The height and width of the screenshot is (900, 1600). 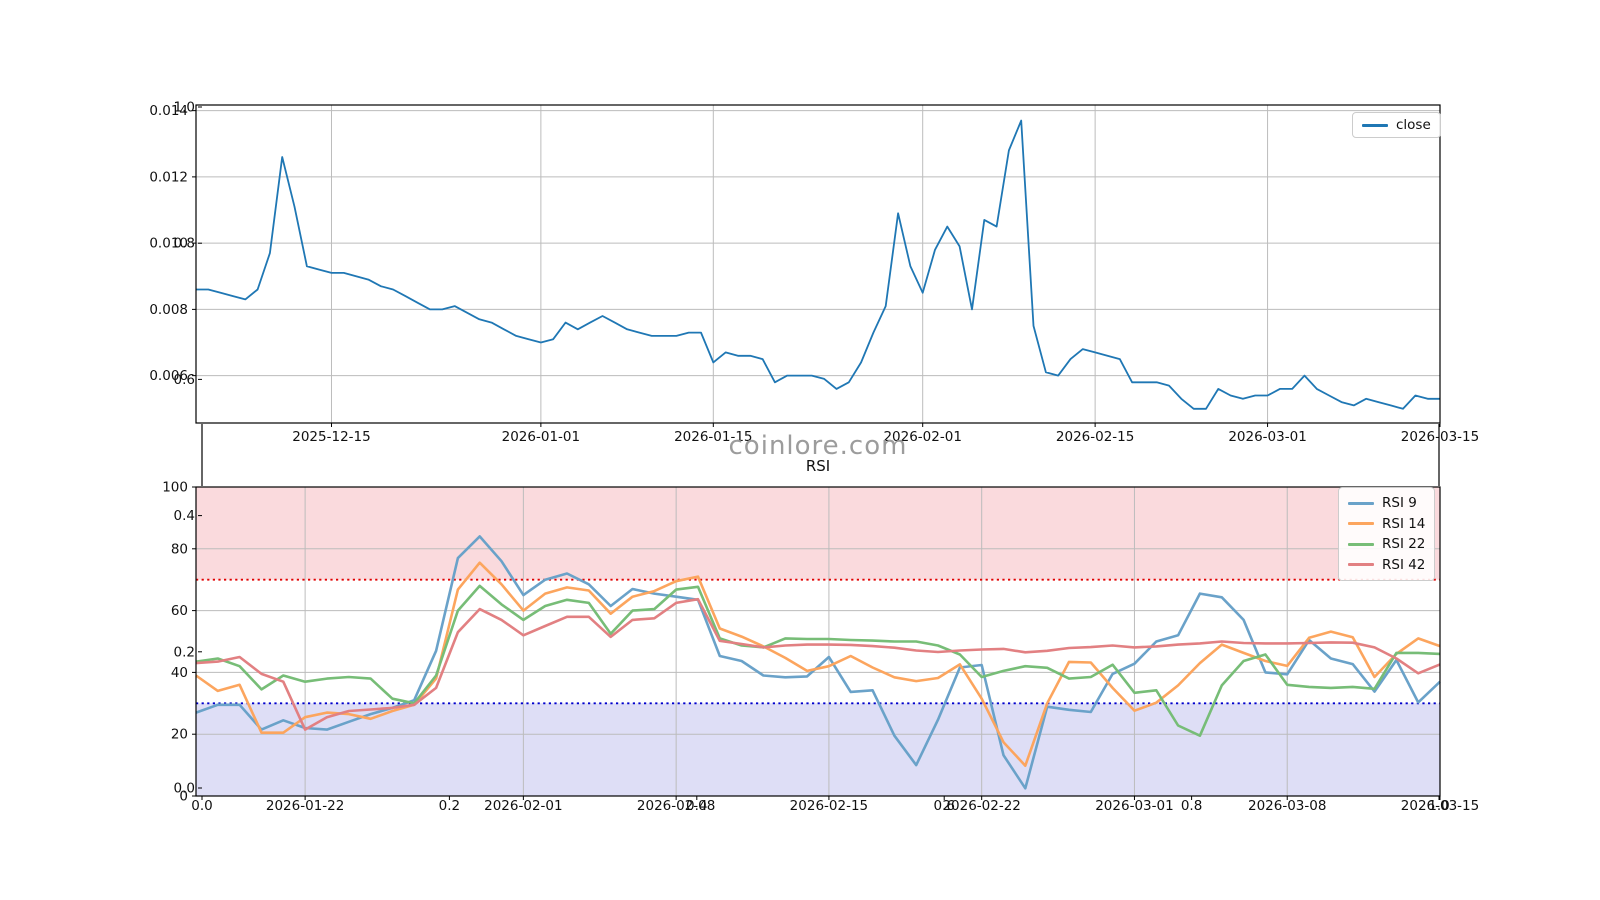 I want to click on x-tick-label: 2026-01-15, so click(x=713, y=437).